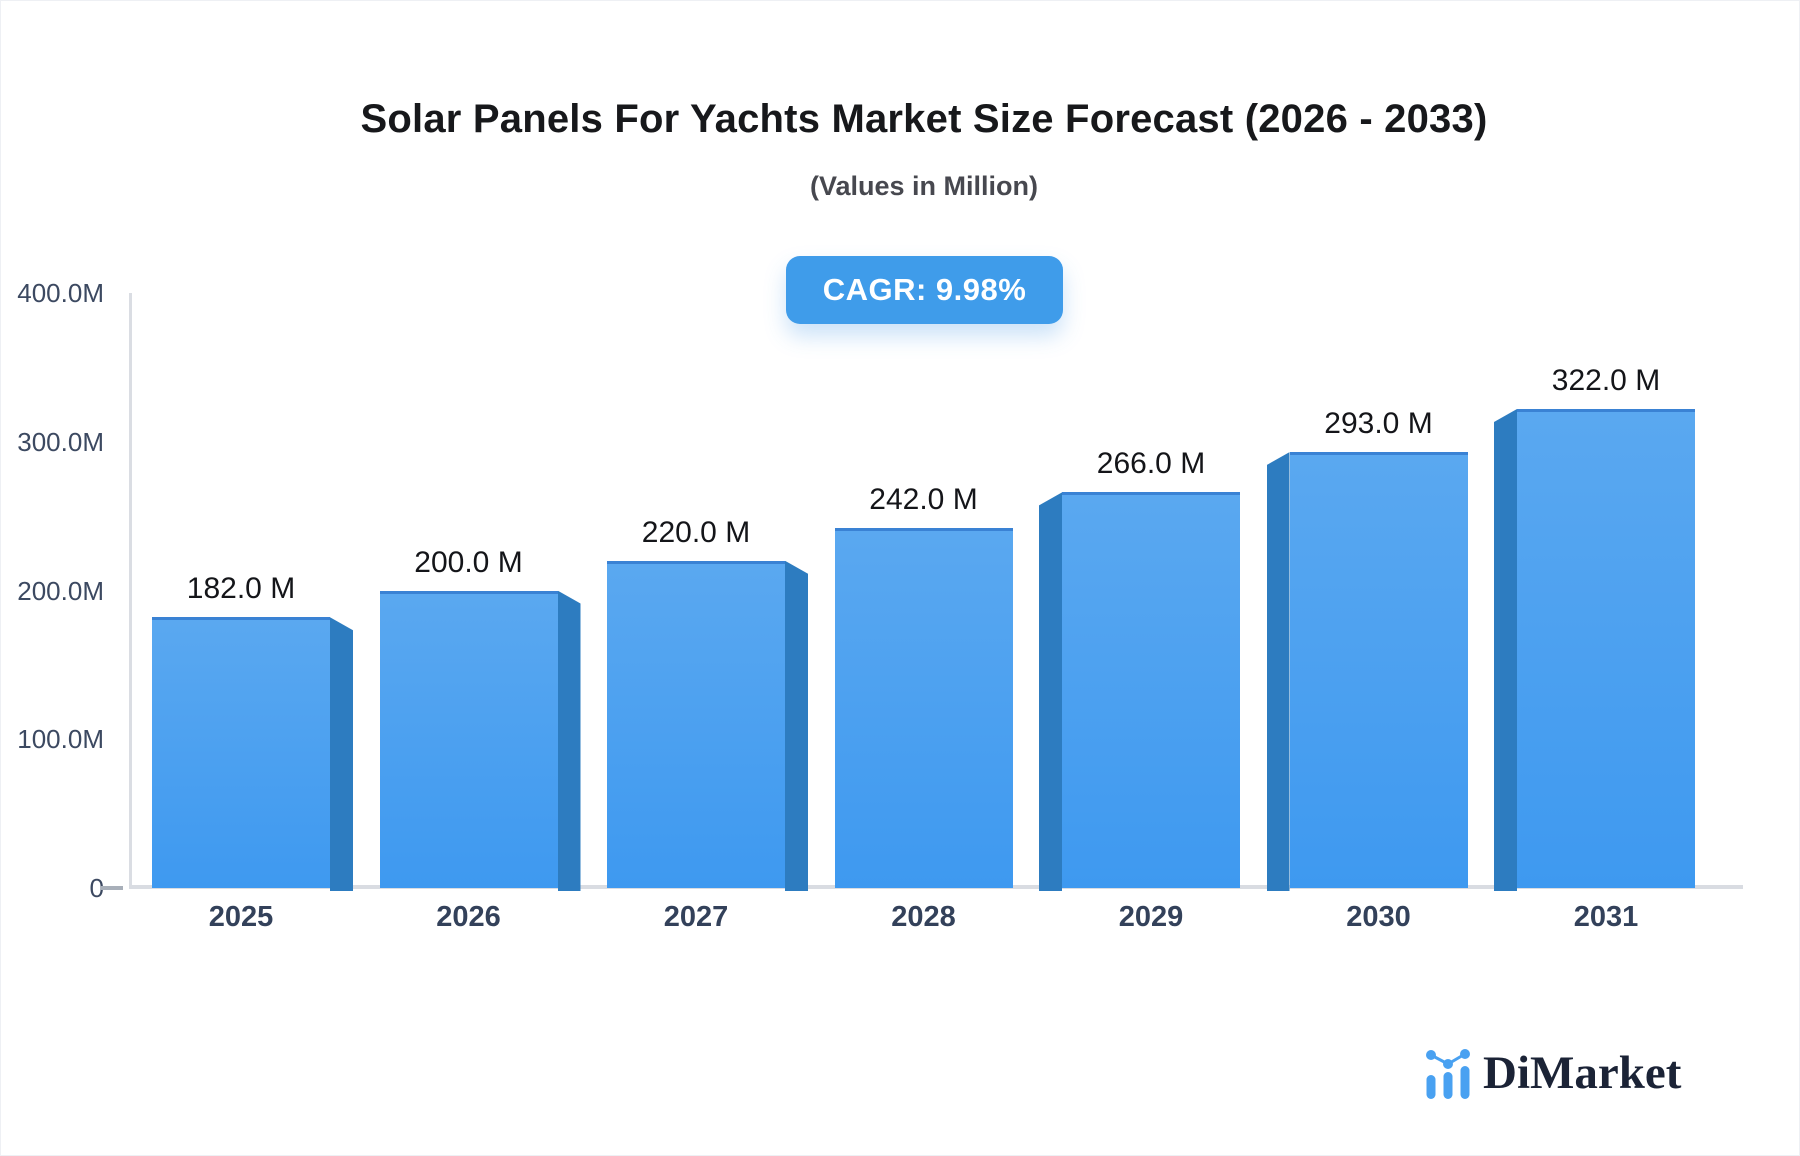  Describe the element at coordinates (1378, 917) in the screenshot. I see `x-axis-label: 2030` at that location.